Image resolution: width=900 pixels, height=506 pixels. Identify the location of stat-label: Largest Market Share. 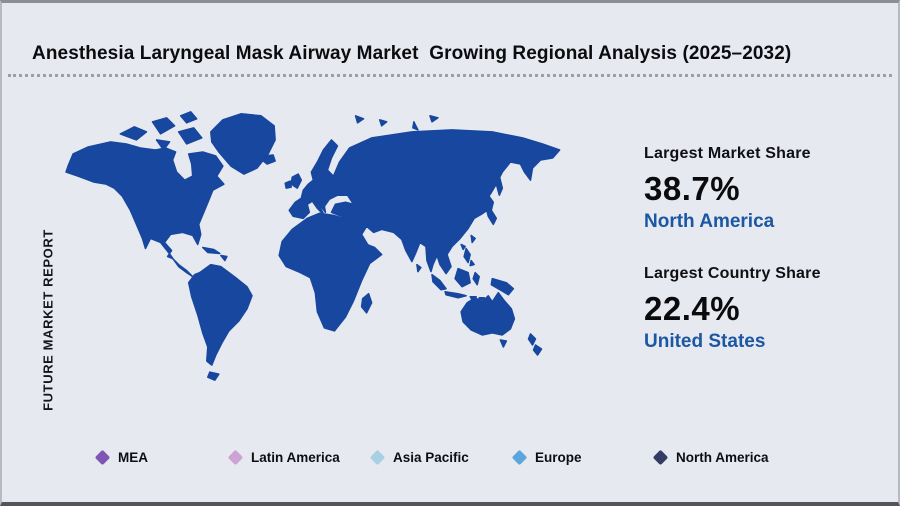
(727, 153).